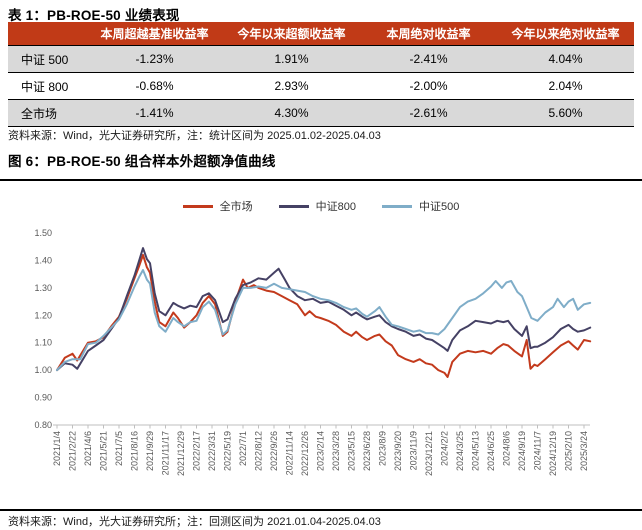 The height and width of the screenshot is (530, 642). I want to click on table-cell: -2.00%, so click(428, 86).